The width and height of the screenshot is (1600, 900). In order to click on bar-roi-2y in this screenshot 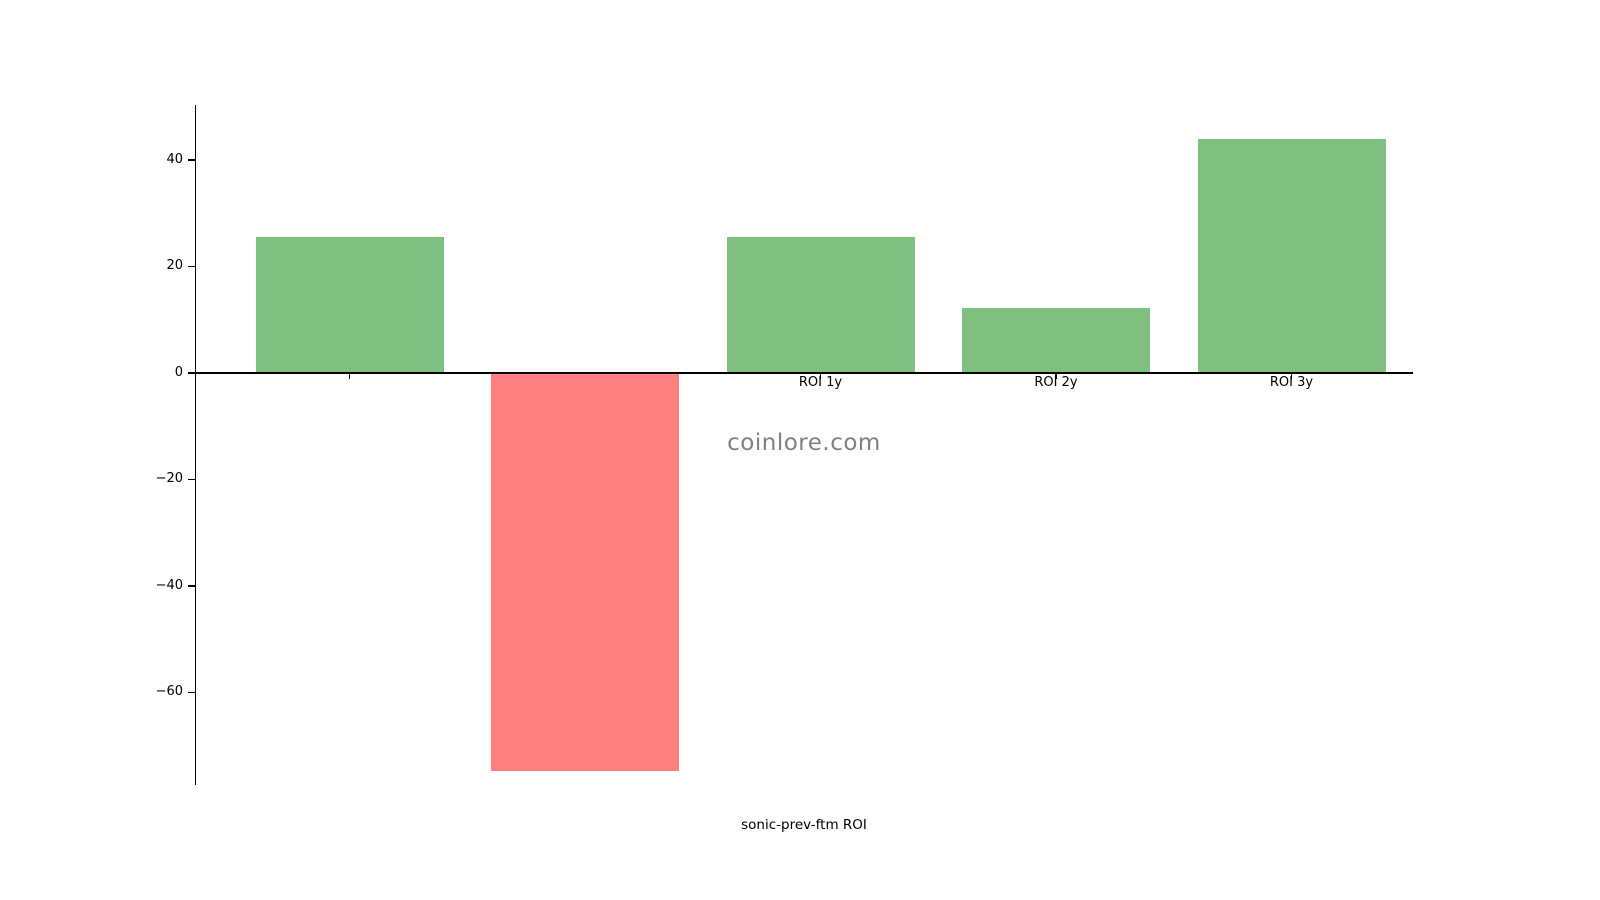, I will do `click(1056, 340)`.